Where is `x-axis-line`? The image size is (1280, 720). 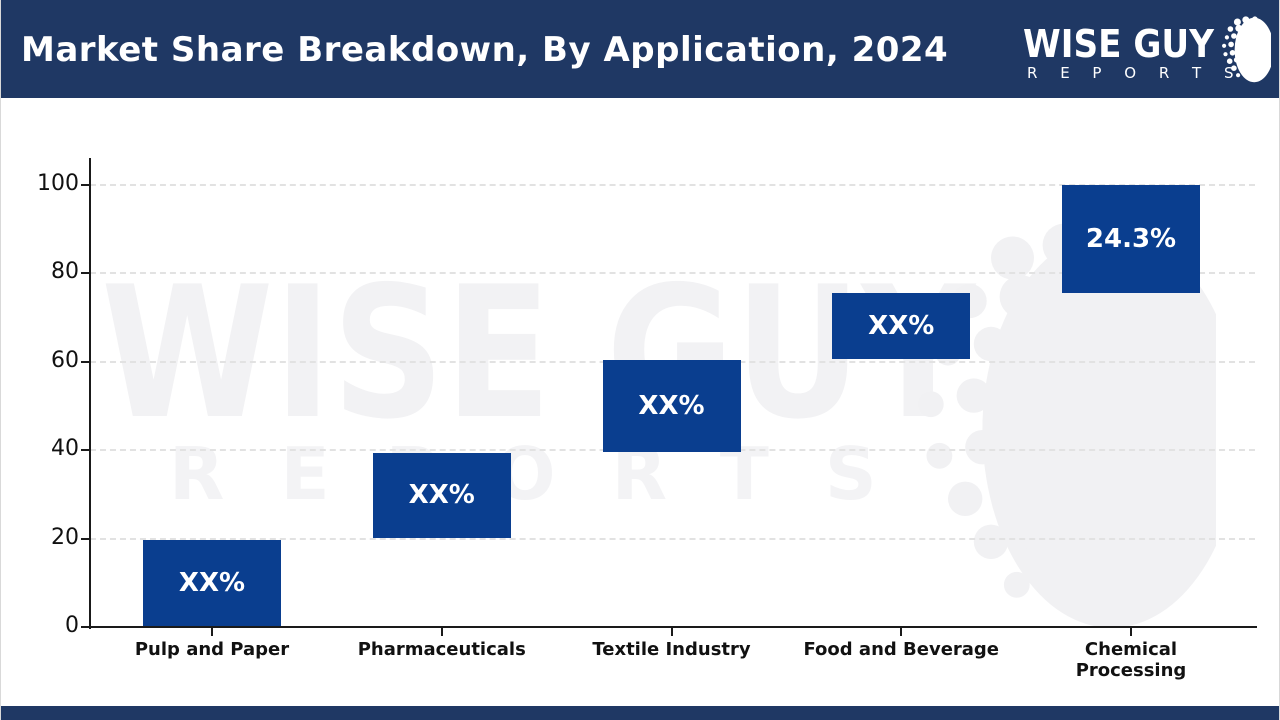 x-axis-line is located at coordinates (673, 627).